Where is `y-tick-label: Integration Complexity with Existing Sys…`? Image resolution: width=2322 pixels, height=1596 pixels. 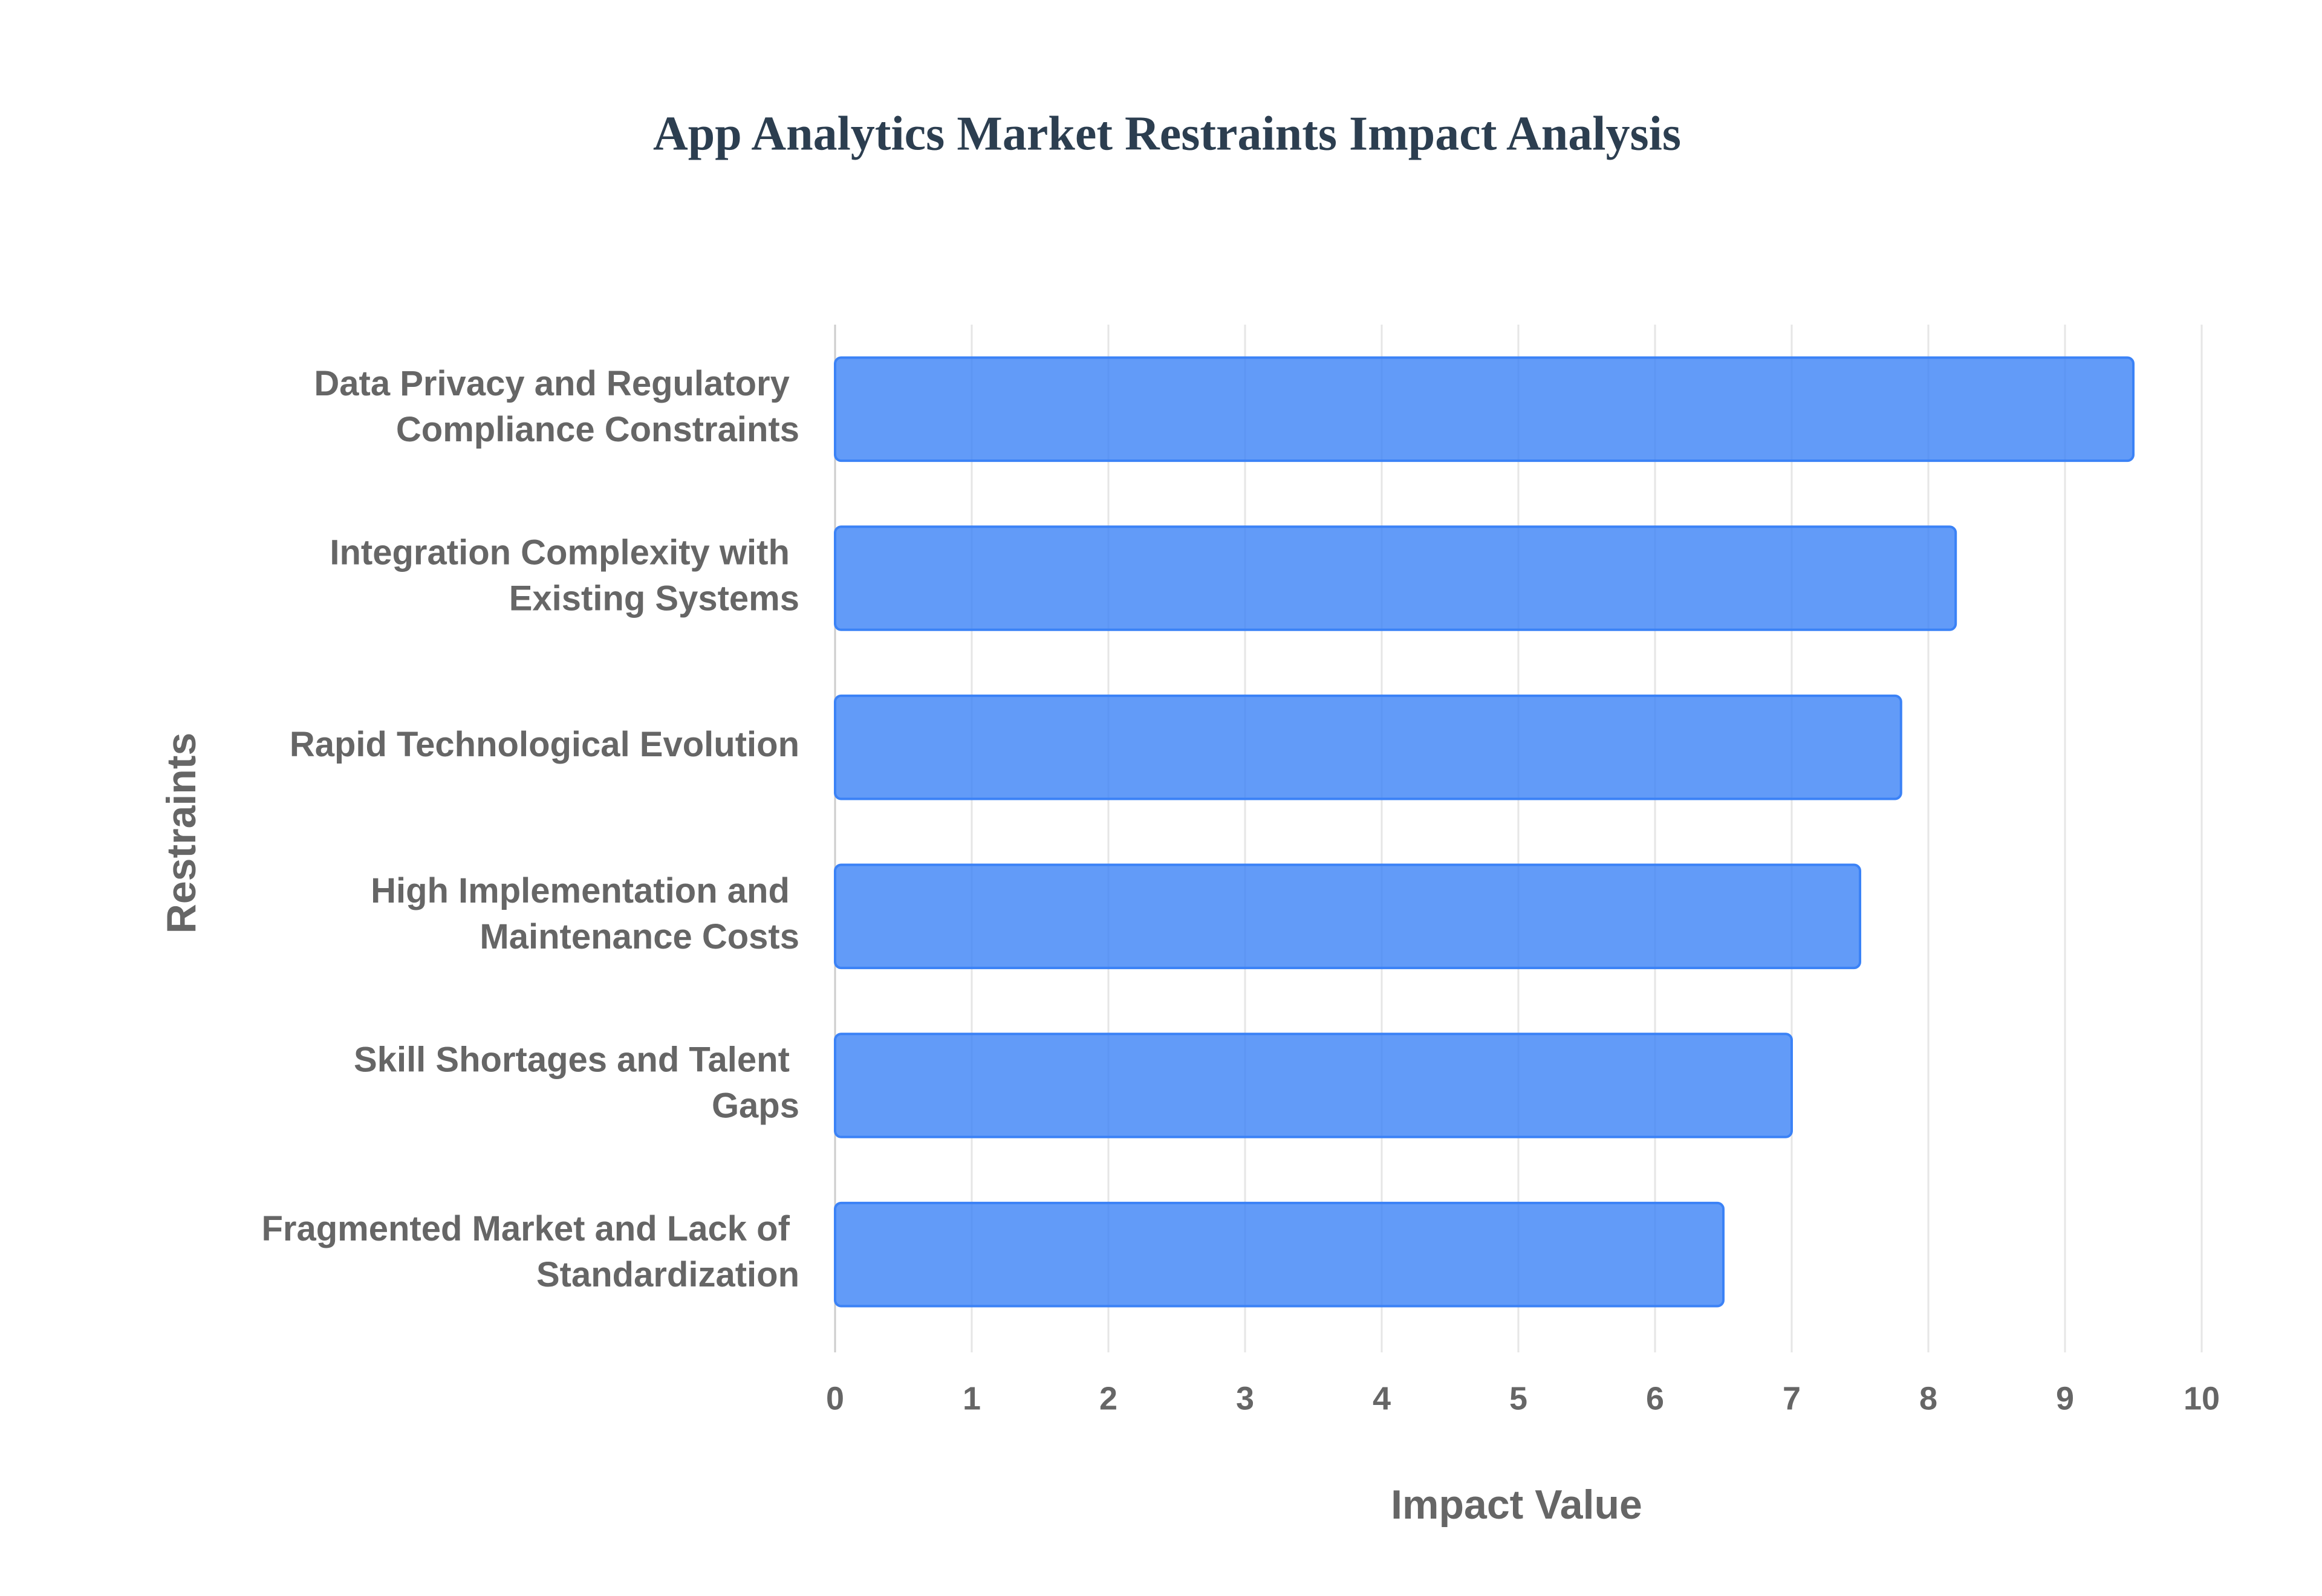 y-tick-label: Integration Complexity with Existing Sys… is located at coordinates (564, 575).